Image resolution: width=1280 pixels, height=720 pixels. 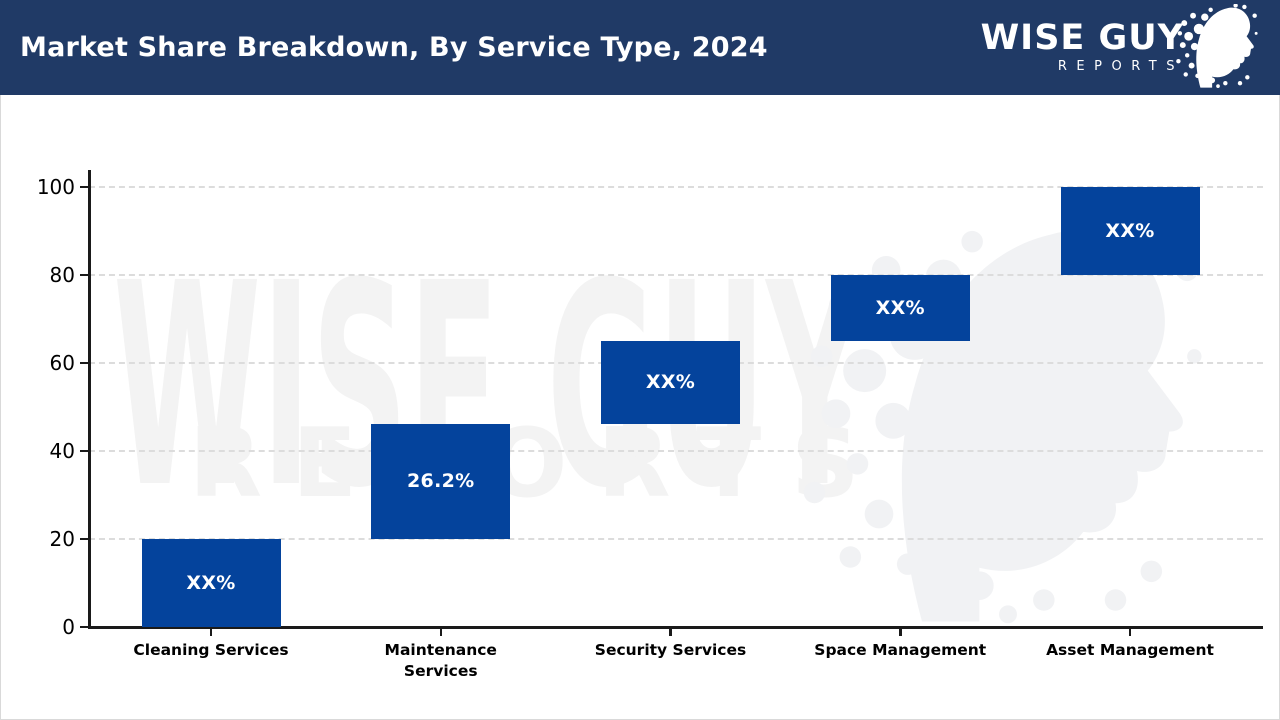 I want to click on bar-maintenance-services: 26.2%, so click(x=441, y=481).